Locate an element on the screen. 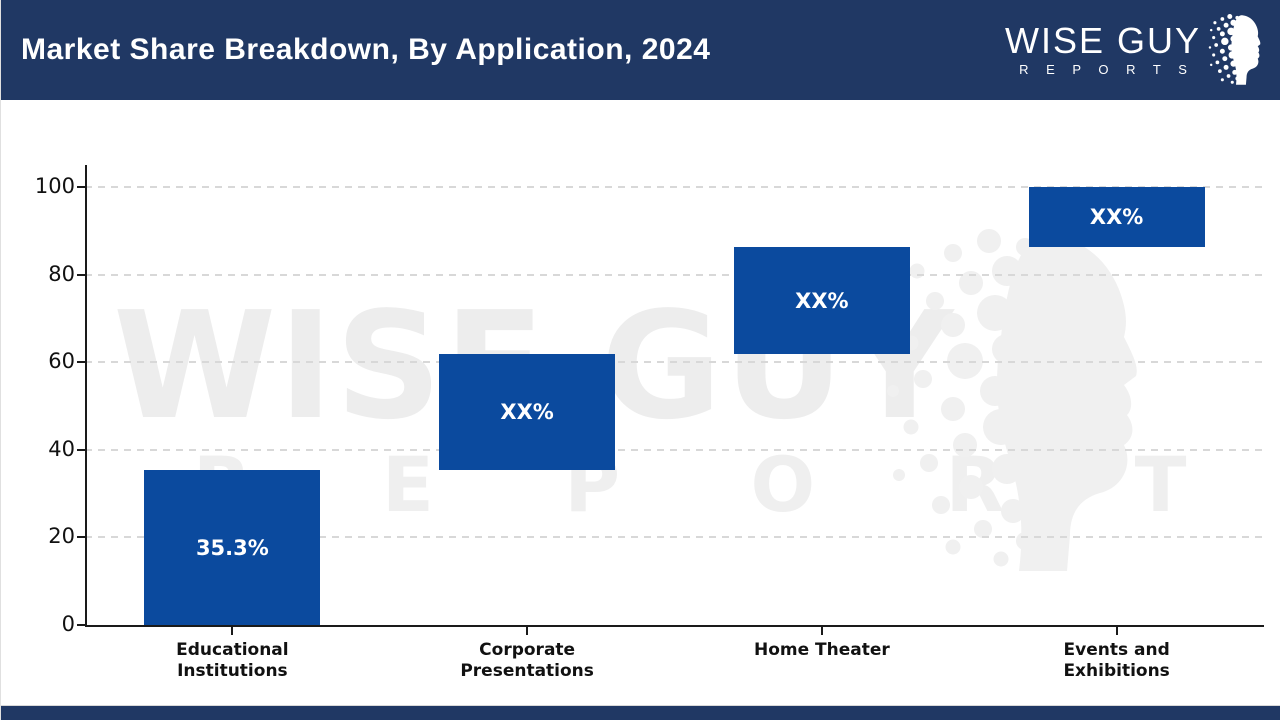 This screenshot has height=720, width=1280. brand-subtitle: R E P O R T S is located at coordinates (1106, 69).